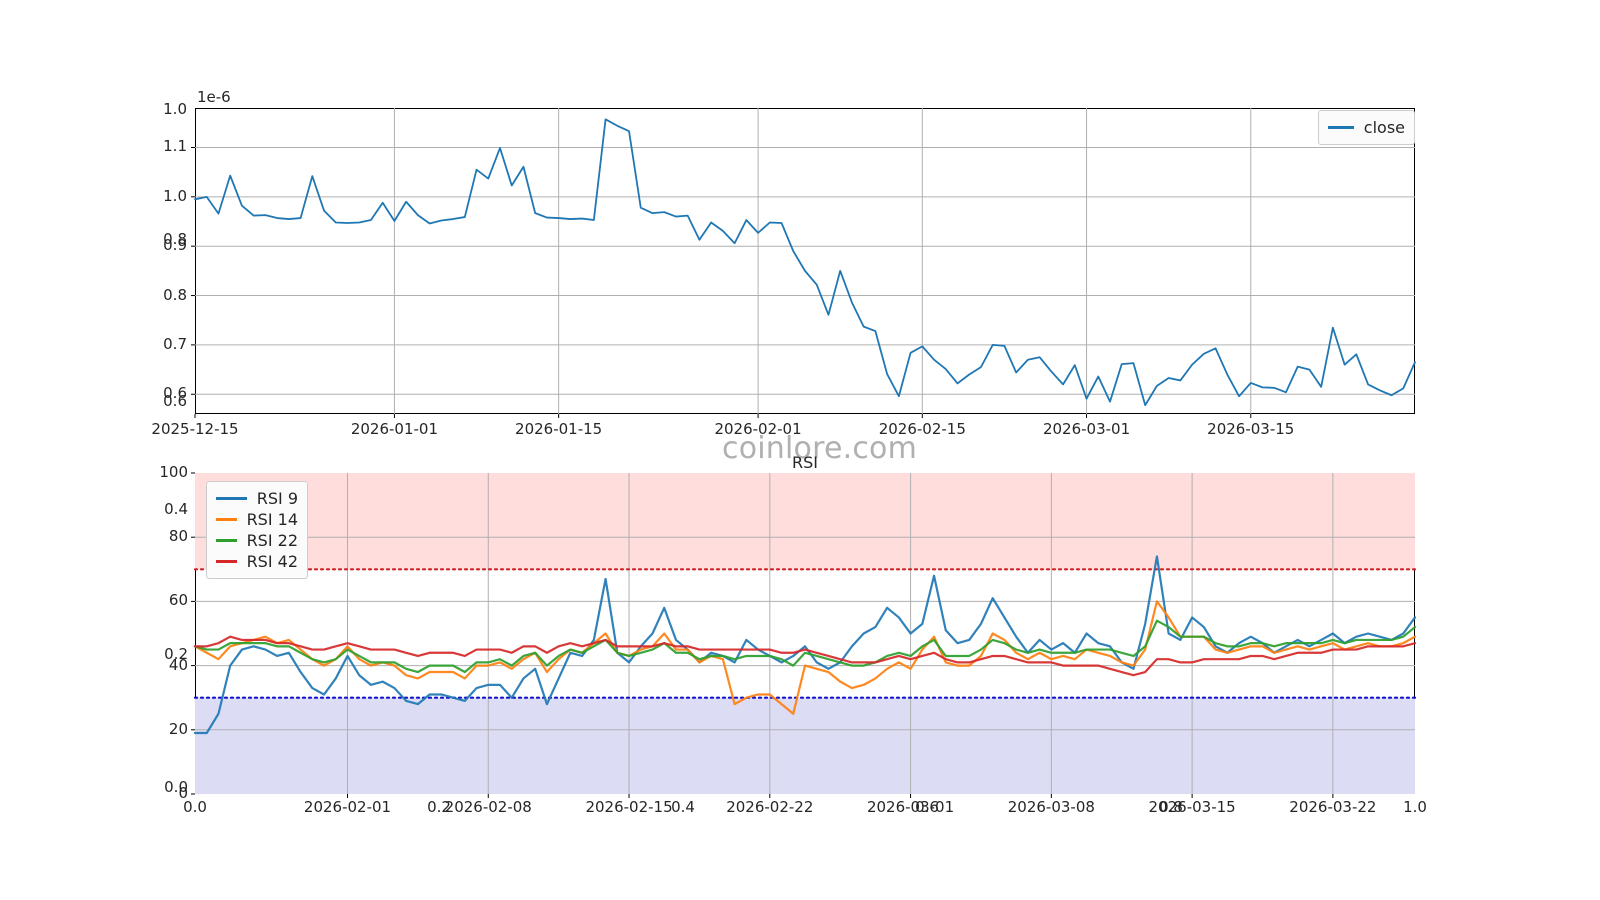 This screenshot has height=900, width=1600. What do you see at coordinates (1415, 807) in the screenshot?
I see `rsi-x-tick-overlay: 1.0` at bounding box center [1415, 807].